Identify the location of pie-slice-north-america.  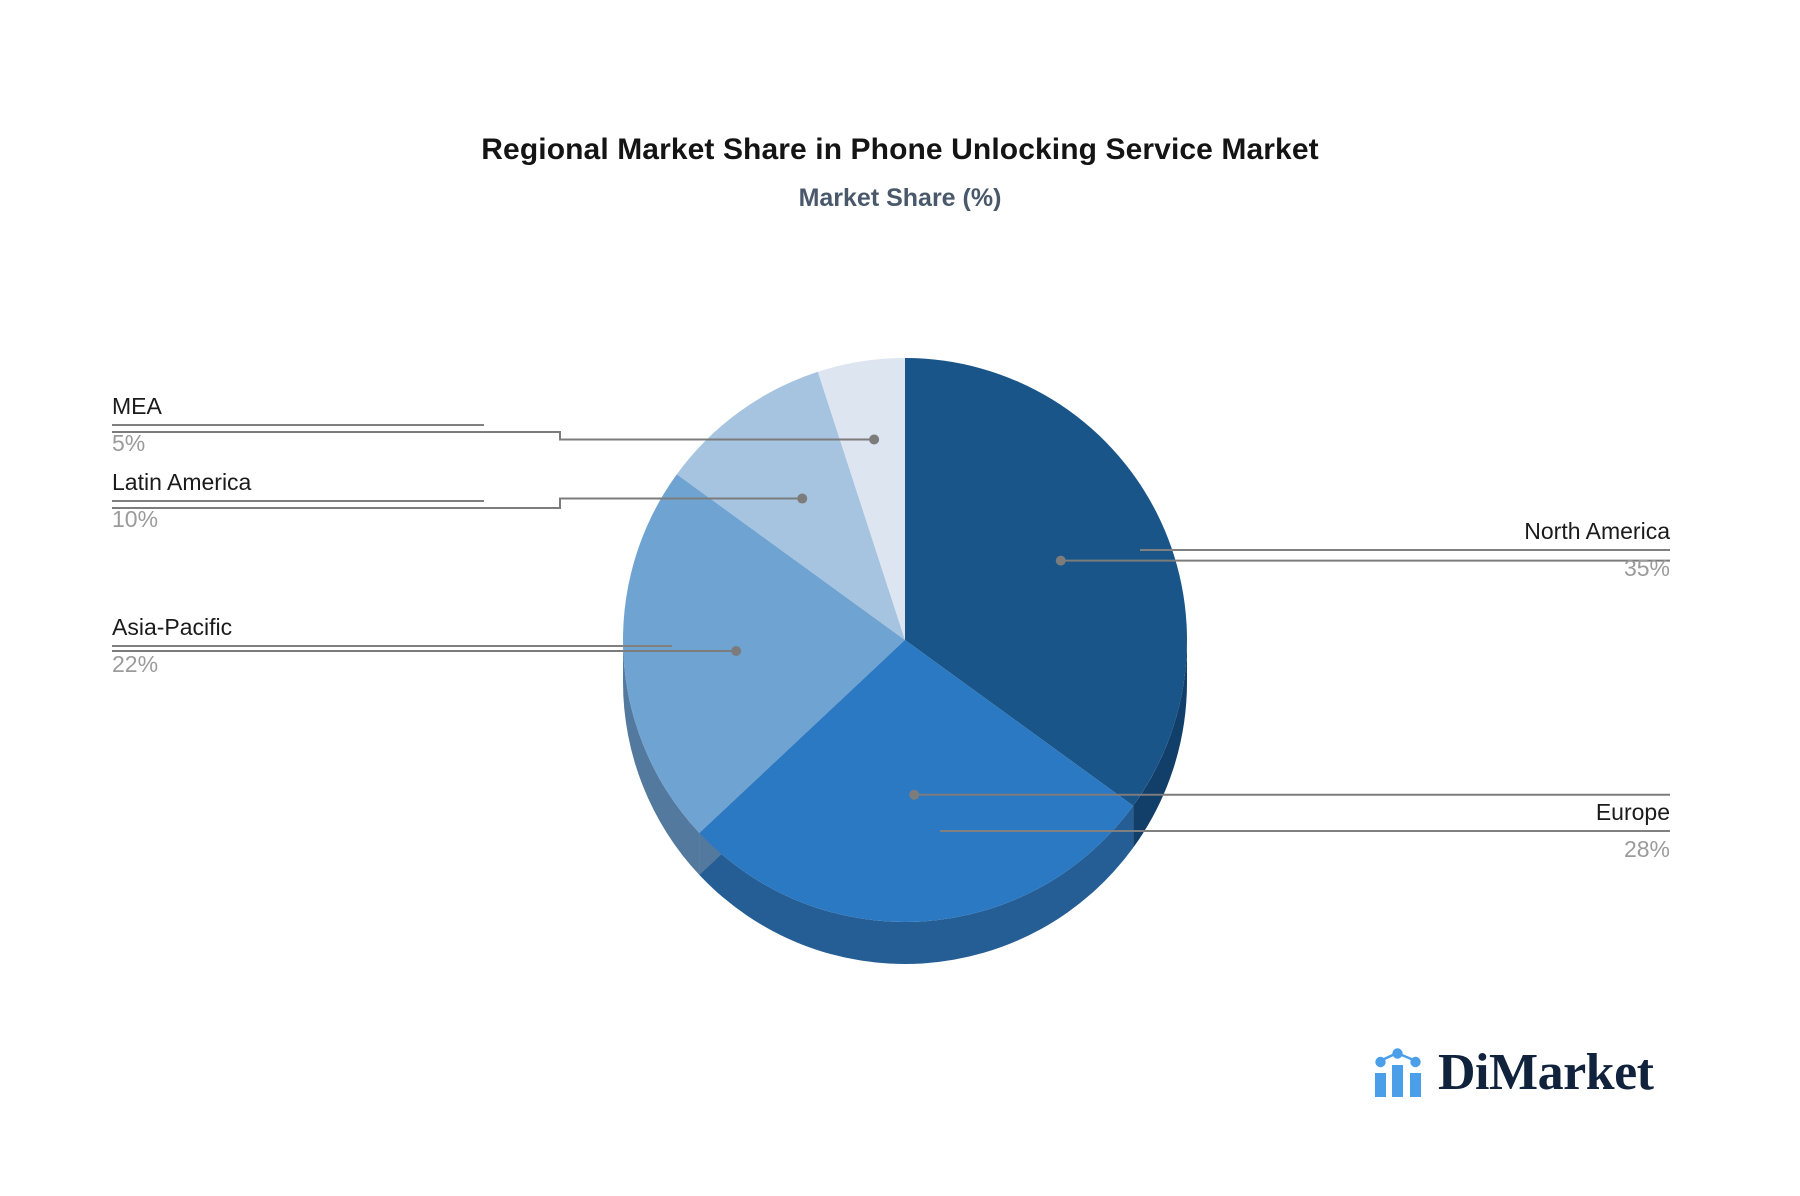
(1046, 582).